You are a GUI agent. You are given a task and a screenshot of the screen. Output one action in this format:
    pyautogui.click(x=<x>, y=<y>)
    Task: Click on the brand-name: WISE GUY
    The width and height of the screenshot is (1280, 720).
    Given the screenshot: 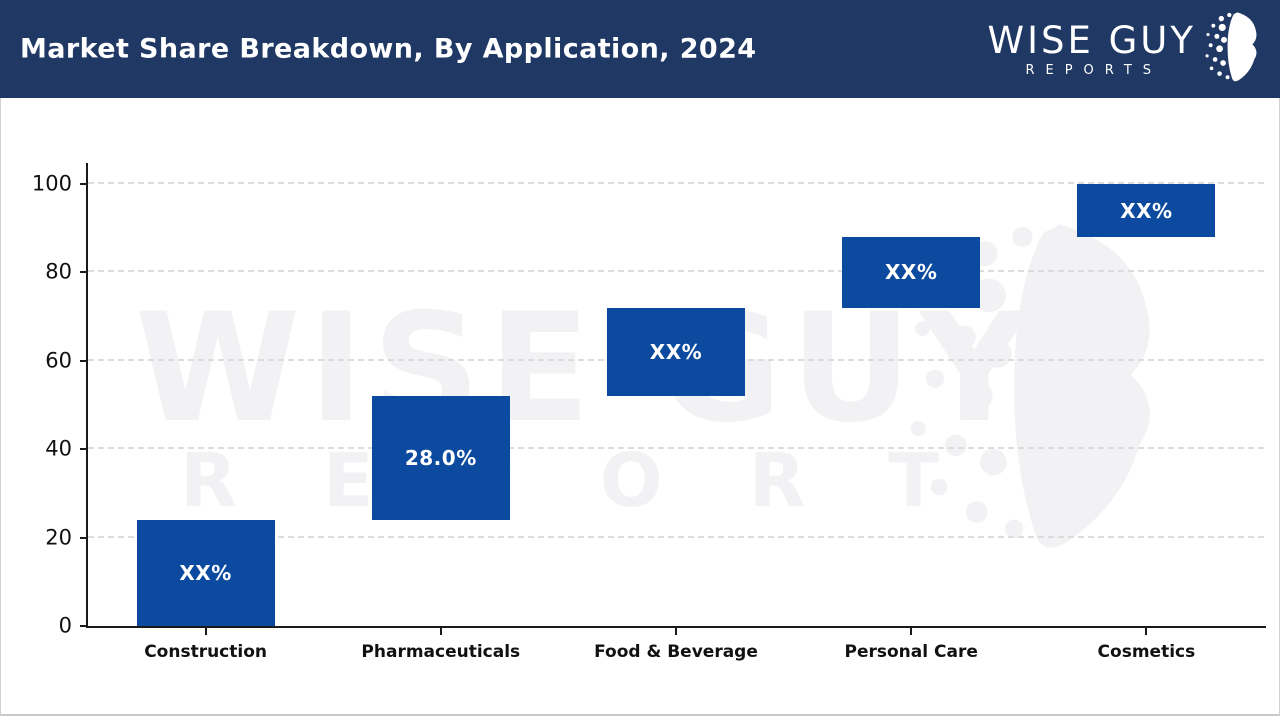 What is the action you would take?
    pyautogui.click(x=1091, y=40)
    